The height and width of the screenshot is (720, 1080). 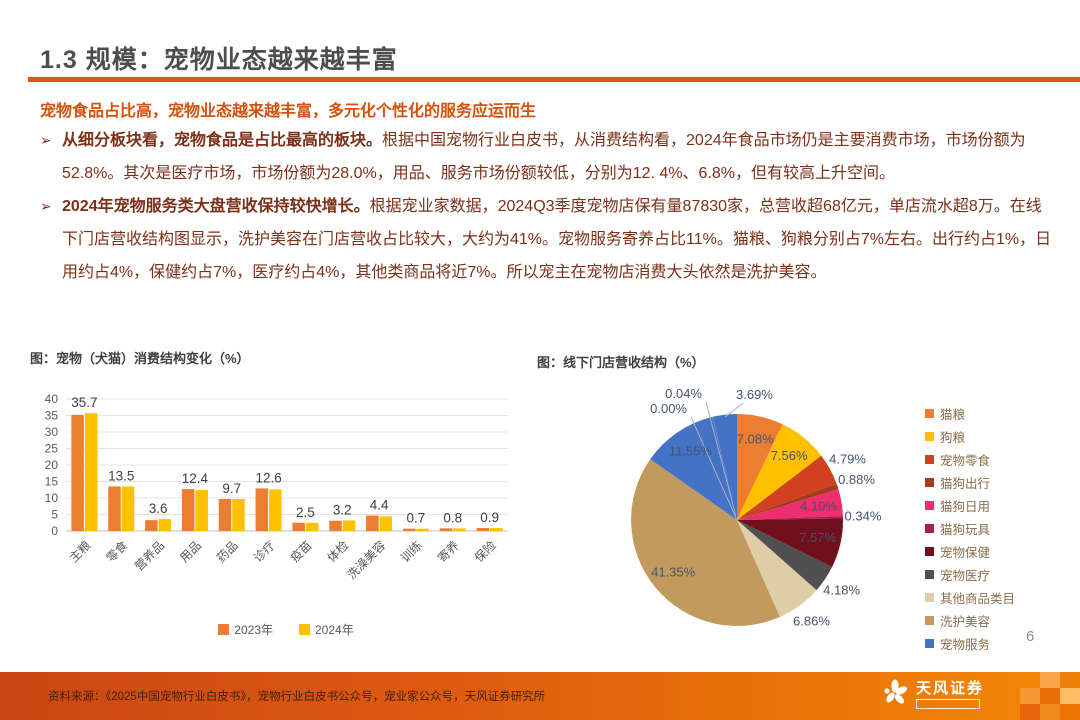 I want to click on bar-value-label: 12.4, so click(x=195, y=478).